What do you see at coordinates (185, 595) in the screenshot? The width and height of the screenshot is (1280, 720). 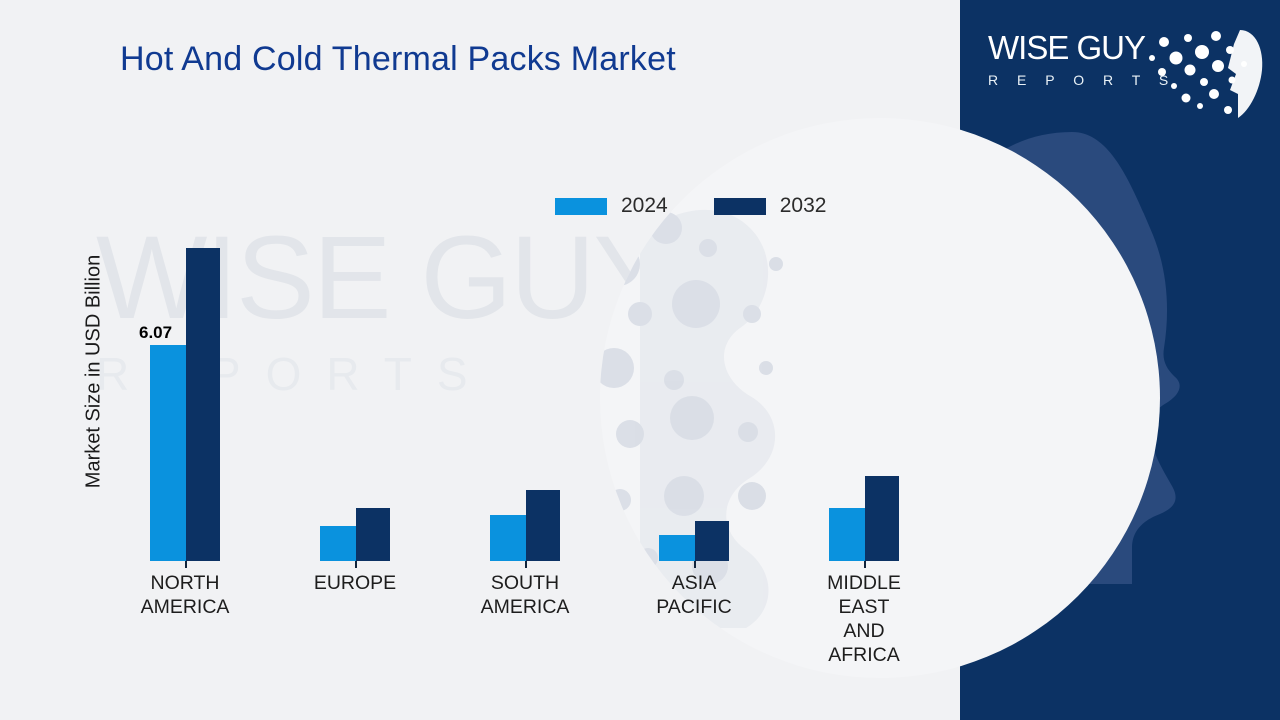 I see `category-label: NORTH AMERICA` at bounding box center [185, 595].